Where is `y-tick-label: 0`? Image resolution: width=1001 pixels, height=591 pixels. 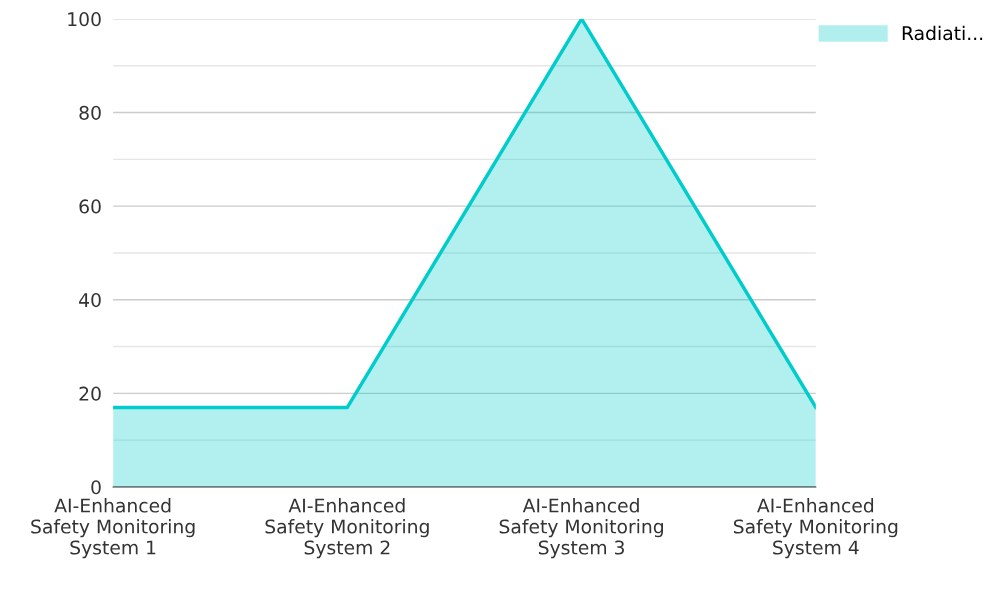
y-tick-label: 0 is located at coordinates (96, 487).